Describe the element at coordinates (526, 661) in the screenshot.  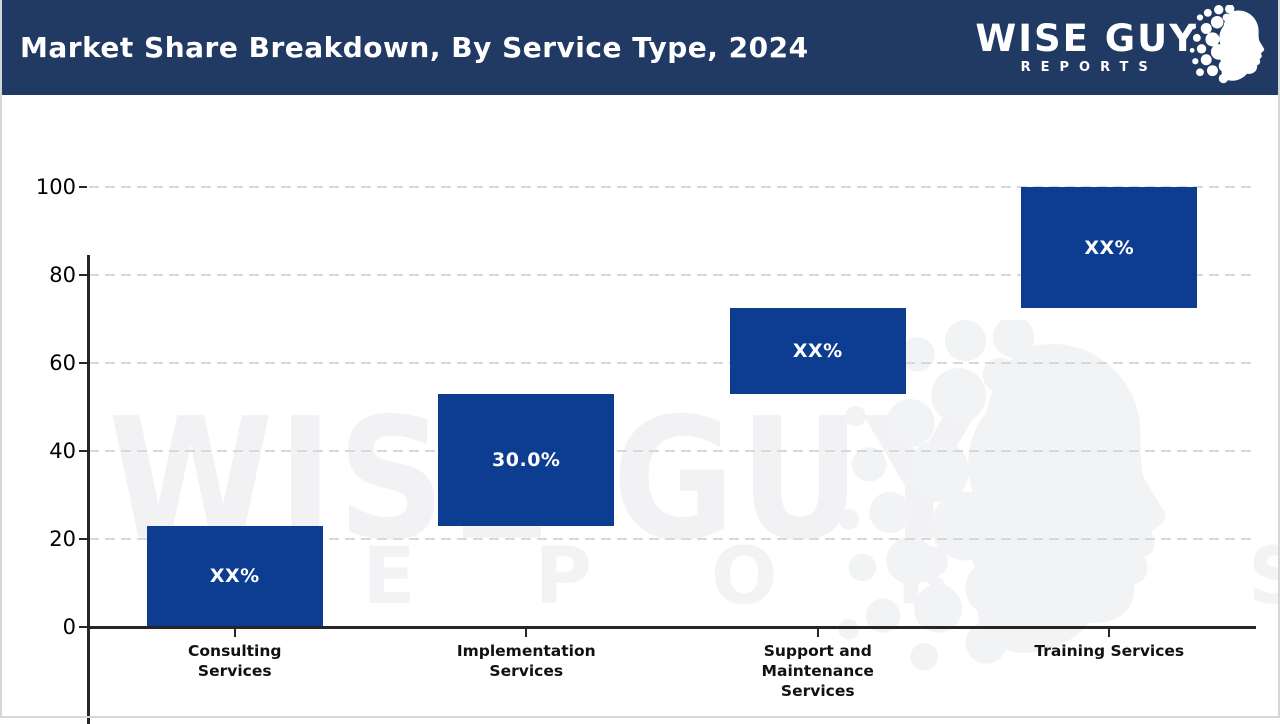
I see `x-category-label: Implementation Services` at that location.